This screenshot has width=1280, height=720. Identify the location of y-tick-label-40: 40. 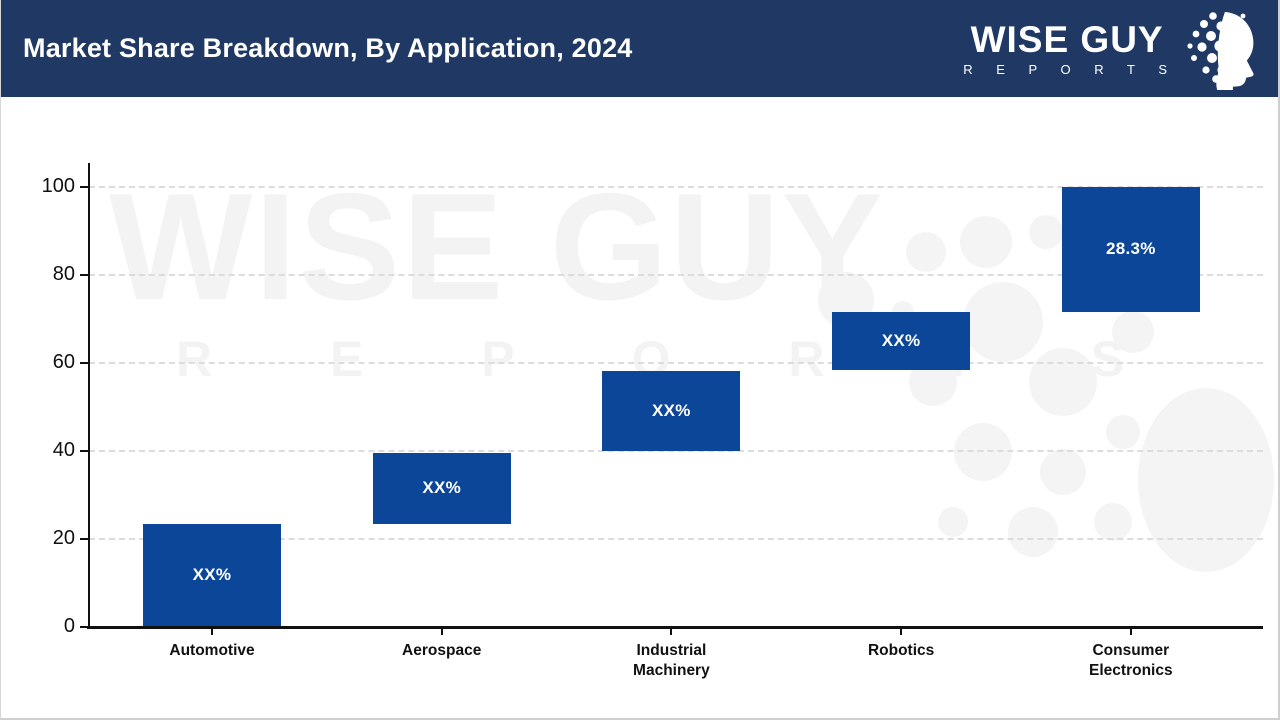
(63, 450).